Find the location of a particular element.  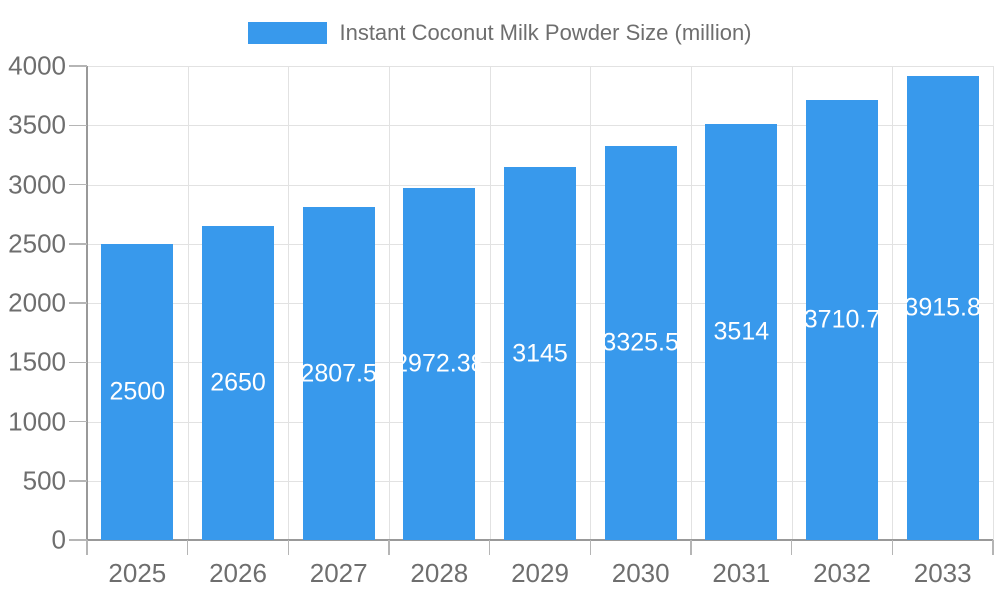

x-axis-label: 2033 is located at coordinates (942, 573).